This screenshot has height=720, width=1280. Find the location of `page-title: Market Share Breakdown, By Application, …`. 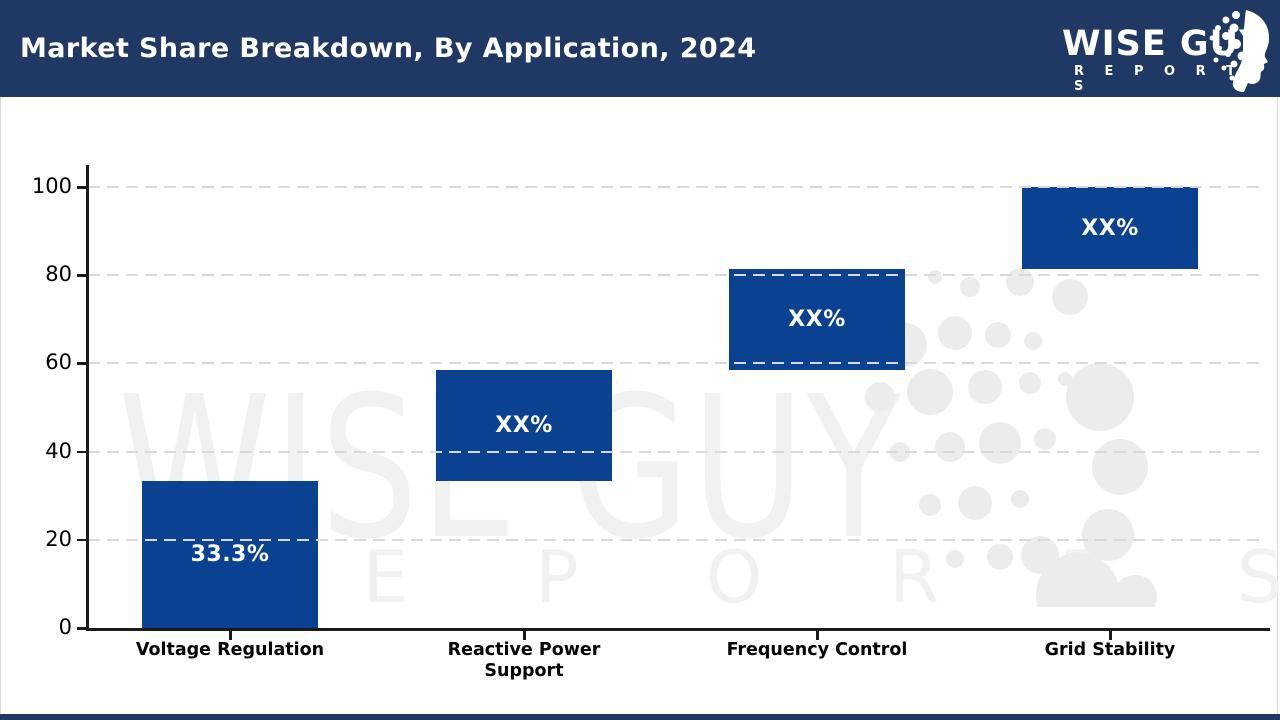

page-title: Market Share Breakdown, By Application, … is located at coordinates (388, 48).